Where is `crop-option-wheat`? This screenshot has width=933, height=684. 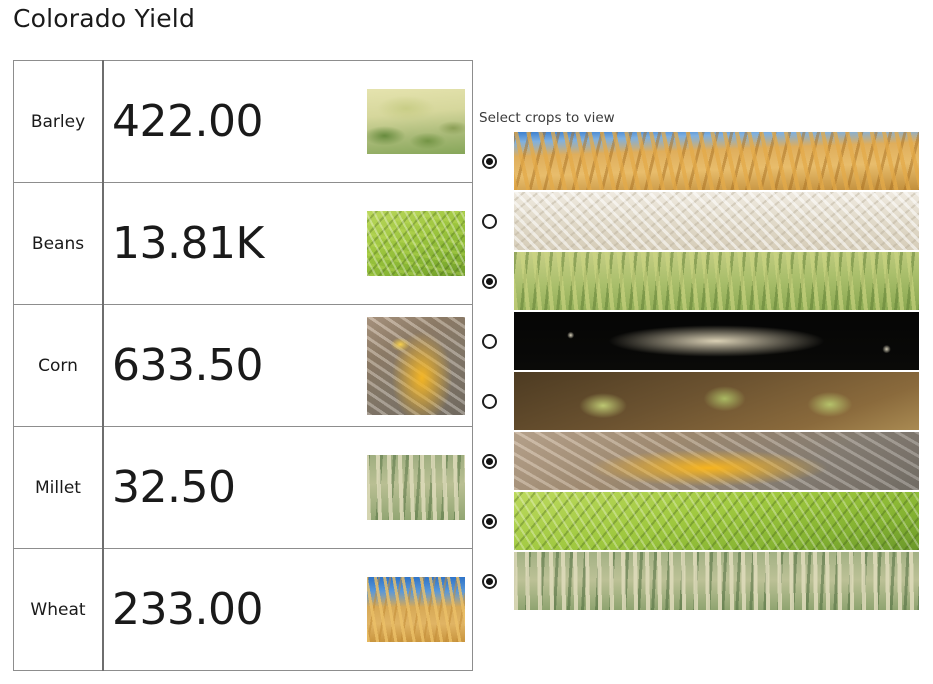 crop-option-wheat is located at coordinates (699, 161).